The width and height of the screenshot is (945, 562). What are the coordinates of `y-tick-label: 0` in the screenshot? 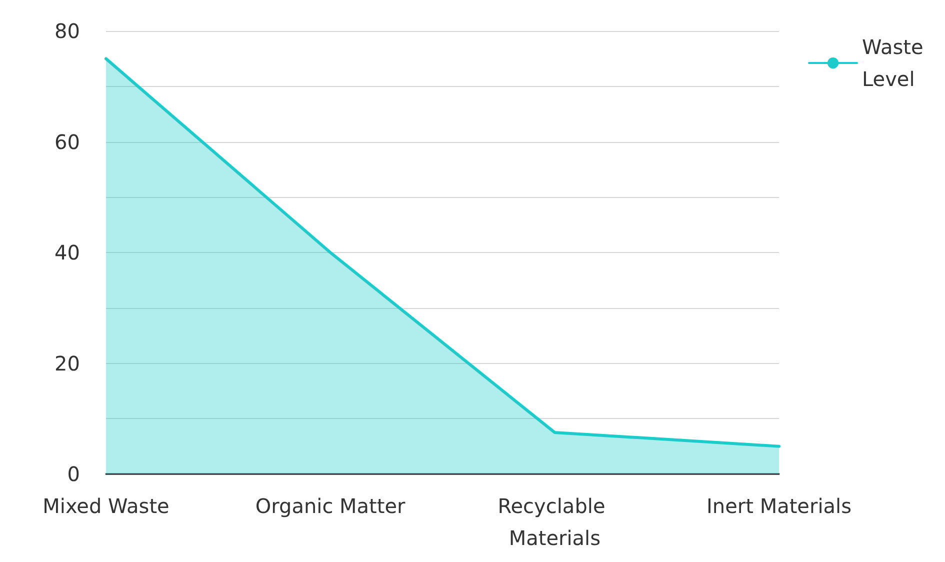 It's located at (73, 474).